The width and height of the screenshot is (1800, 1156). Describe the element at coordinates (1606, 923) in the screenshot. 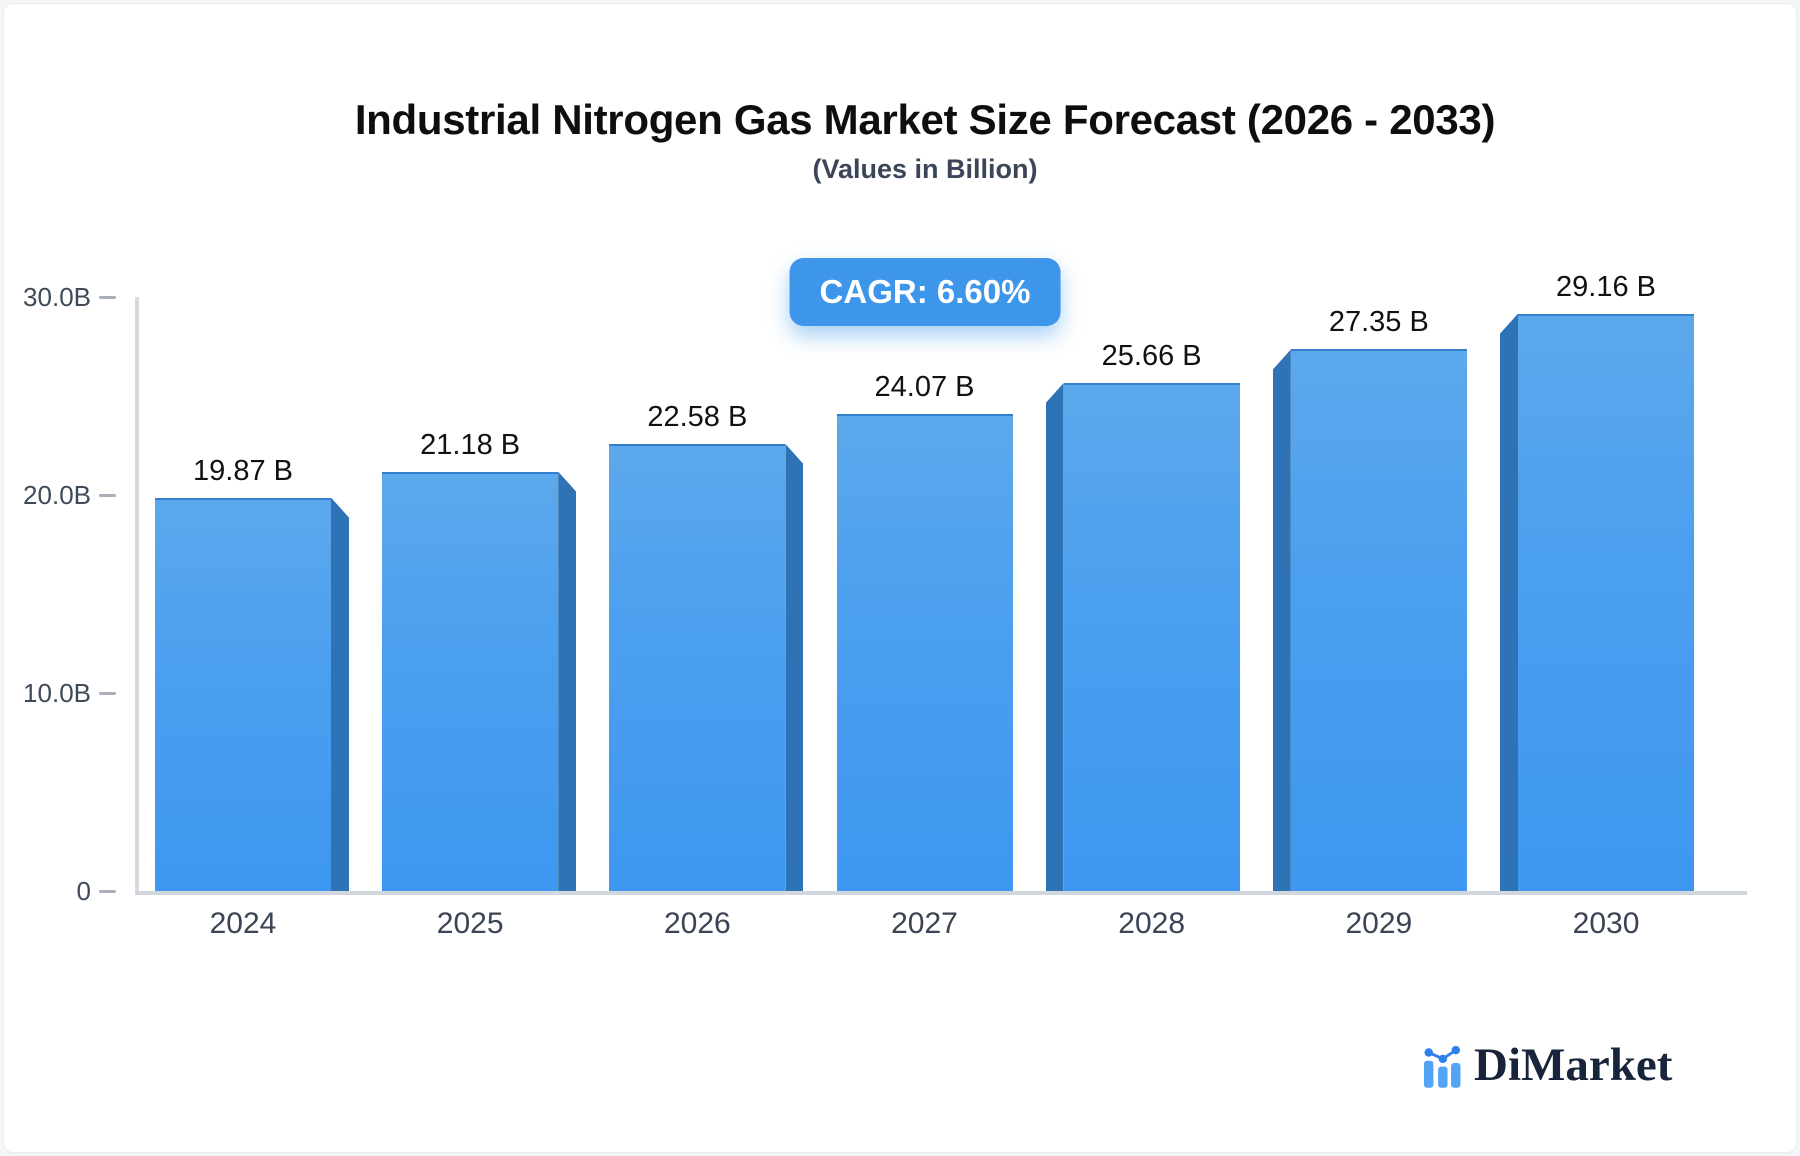

I see `x-tick-label-2030: 2030` at that location.